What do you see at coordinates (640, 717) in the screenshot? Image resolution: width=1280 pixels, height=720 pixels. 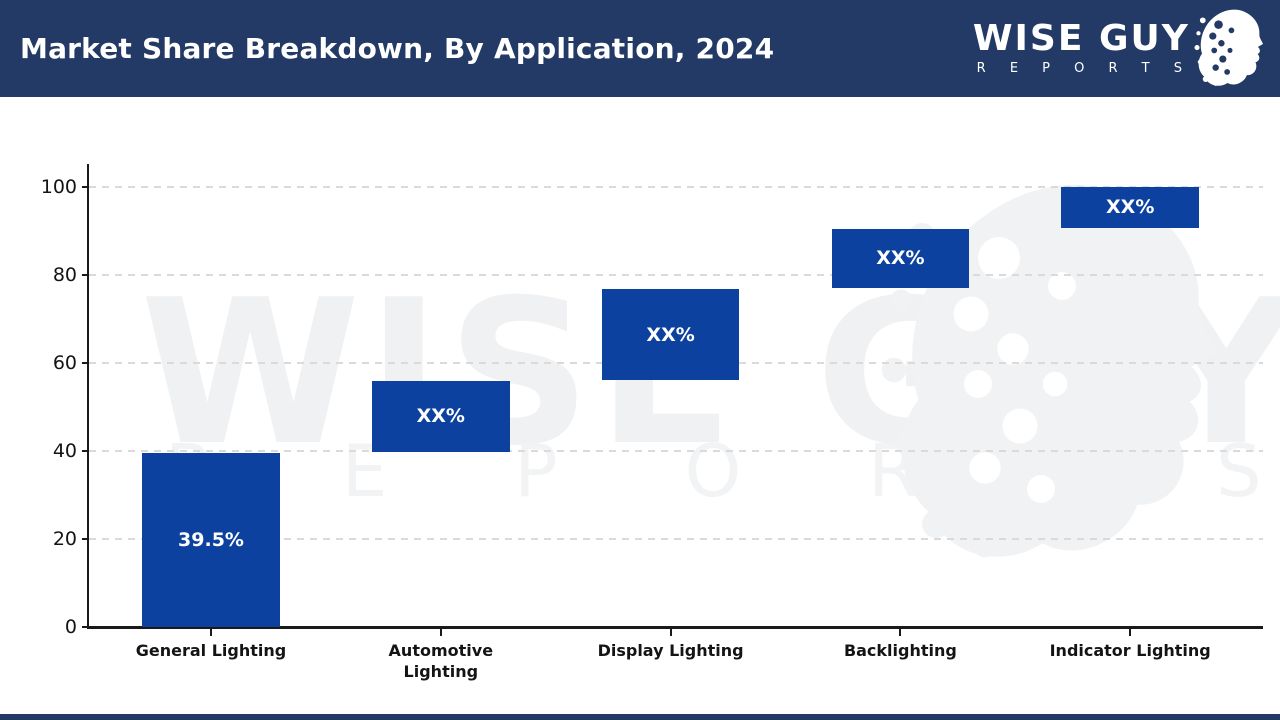 I see `footer-bar` at bounding box center [640, 717].